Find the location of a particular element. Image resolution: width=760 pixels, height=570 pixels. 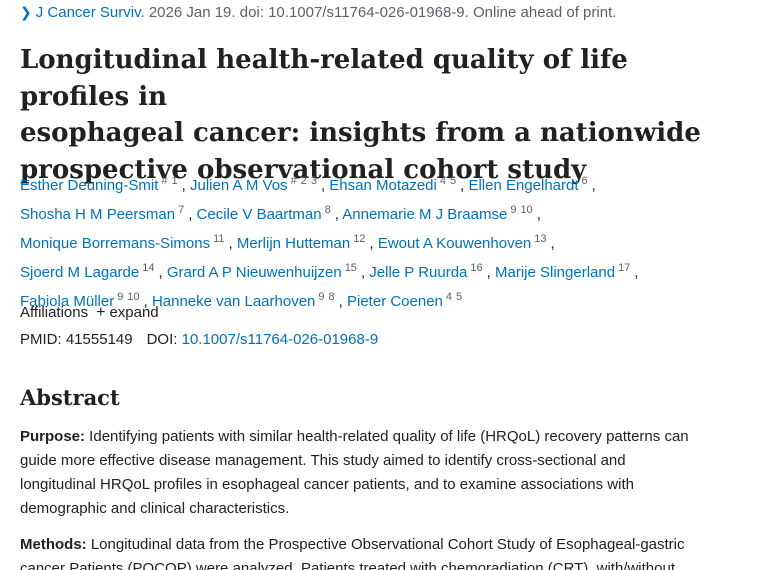

affiliation-markers: 11 is located at coordinates (220, 239).